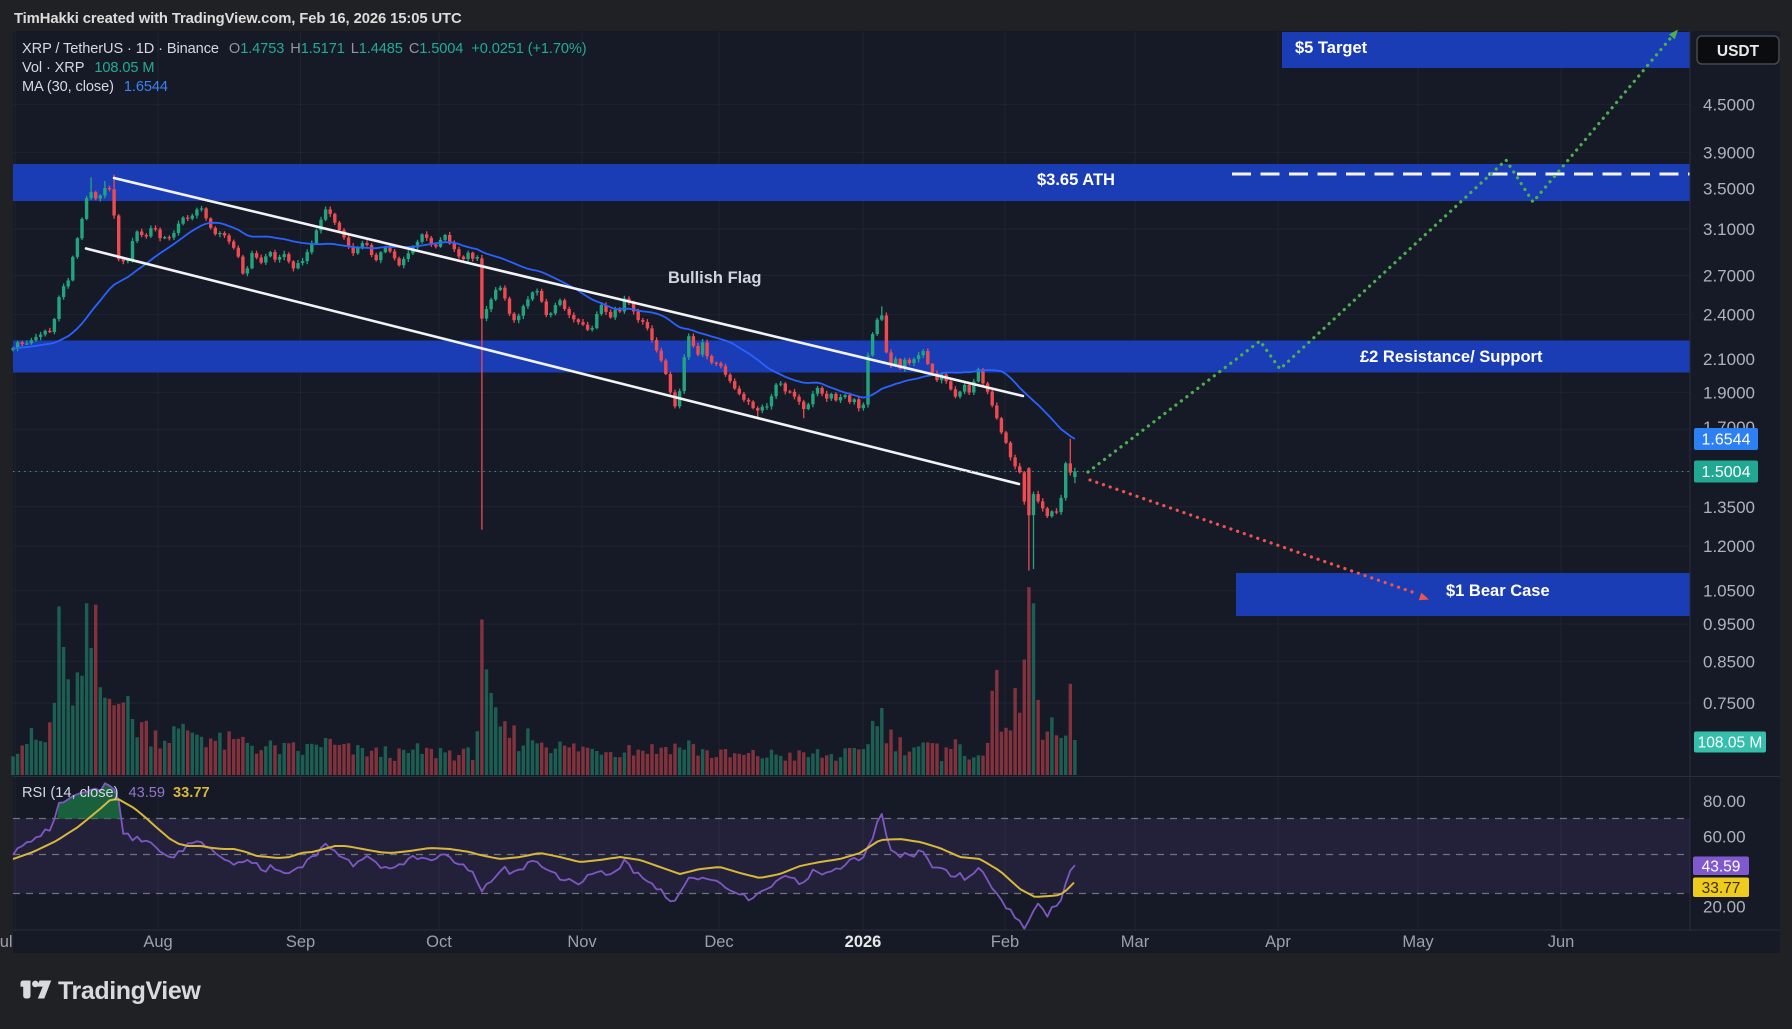 This screenshot has width=1792, height=1029. What do you see at coordinates (1729, 624) in the screenshot?
I see `svg-text: 0.9500` at bounding box center [1729, 624].